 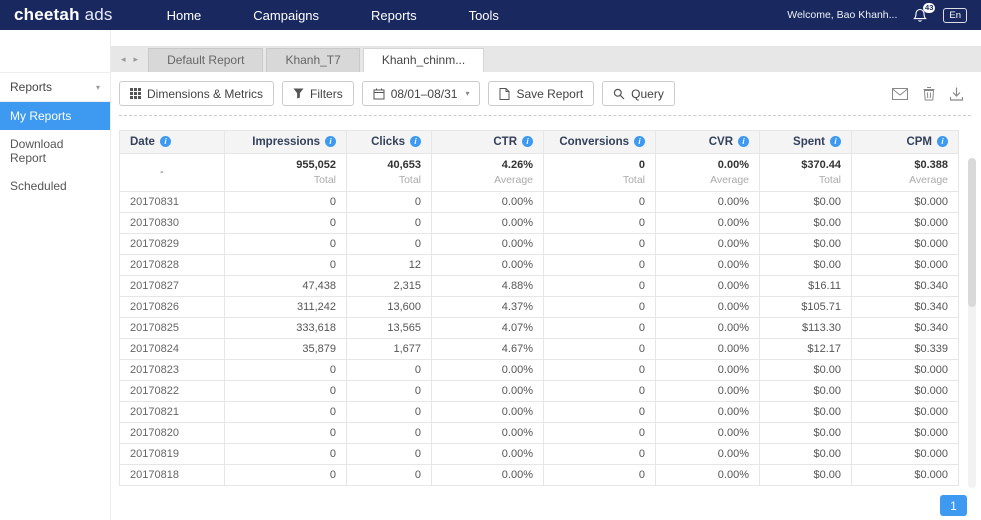 What do you see at coordinates (172, 142) in the screenshot?
I see `column-header-date: Date i` at bounding box center [172, 142].